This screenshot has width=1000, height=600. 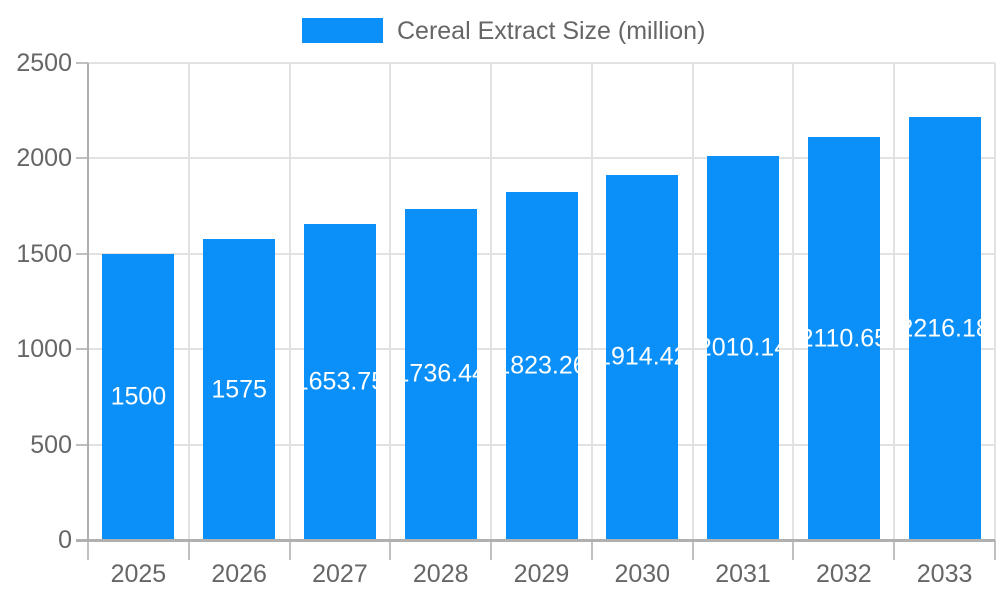 What do you see at coordinates (844, 574) in the screenshot?
I see `x-axis-label-2032: 2032` at bounding box center [844, 574].